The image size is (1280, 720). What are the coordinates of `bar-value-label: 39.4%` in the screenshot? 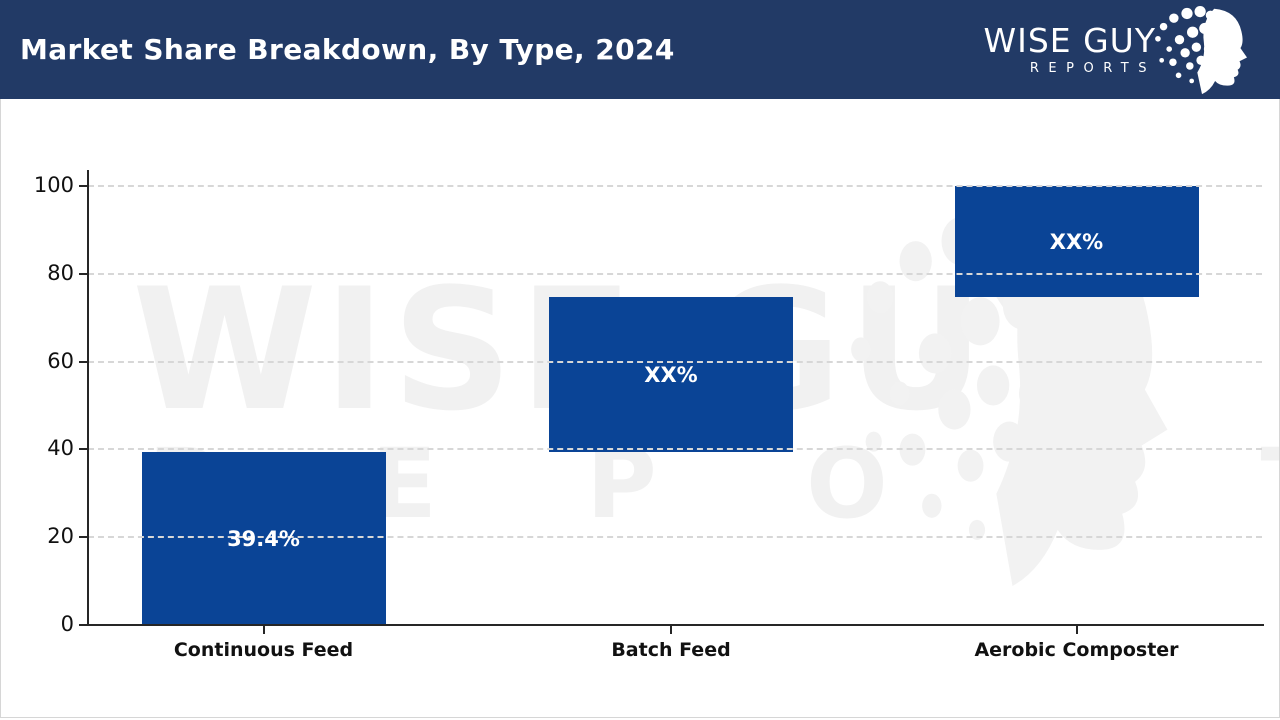 It's located at (263, 538).